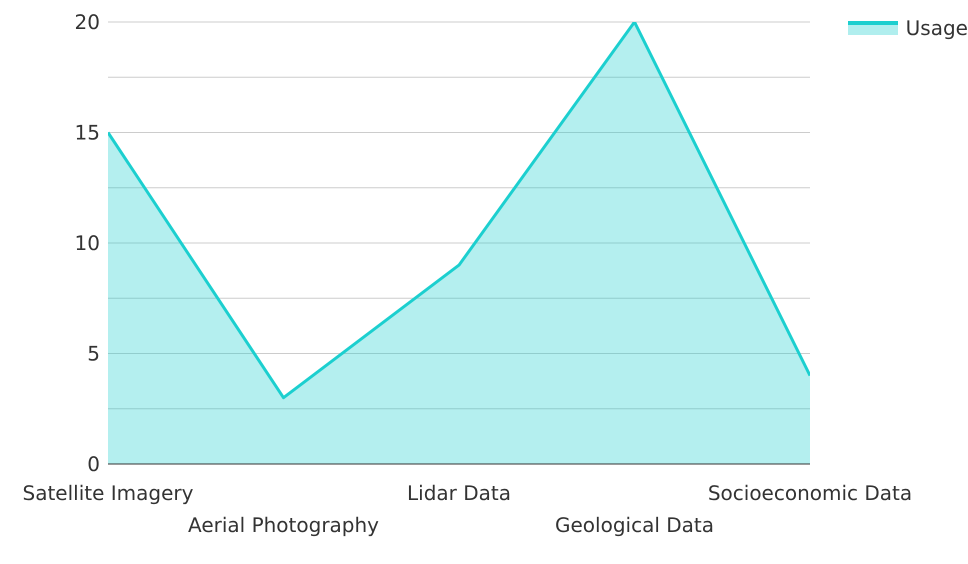 The width and height of the screenshot is (968, 564). I want to click on y-tick-label: 5, so click(93, 354).